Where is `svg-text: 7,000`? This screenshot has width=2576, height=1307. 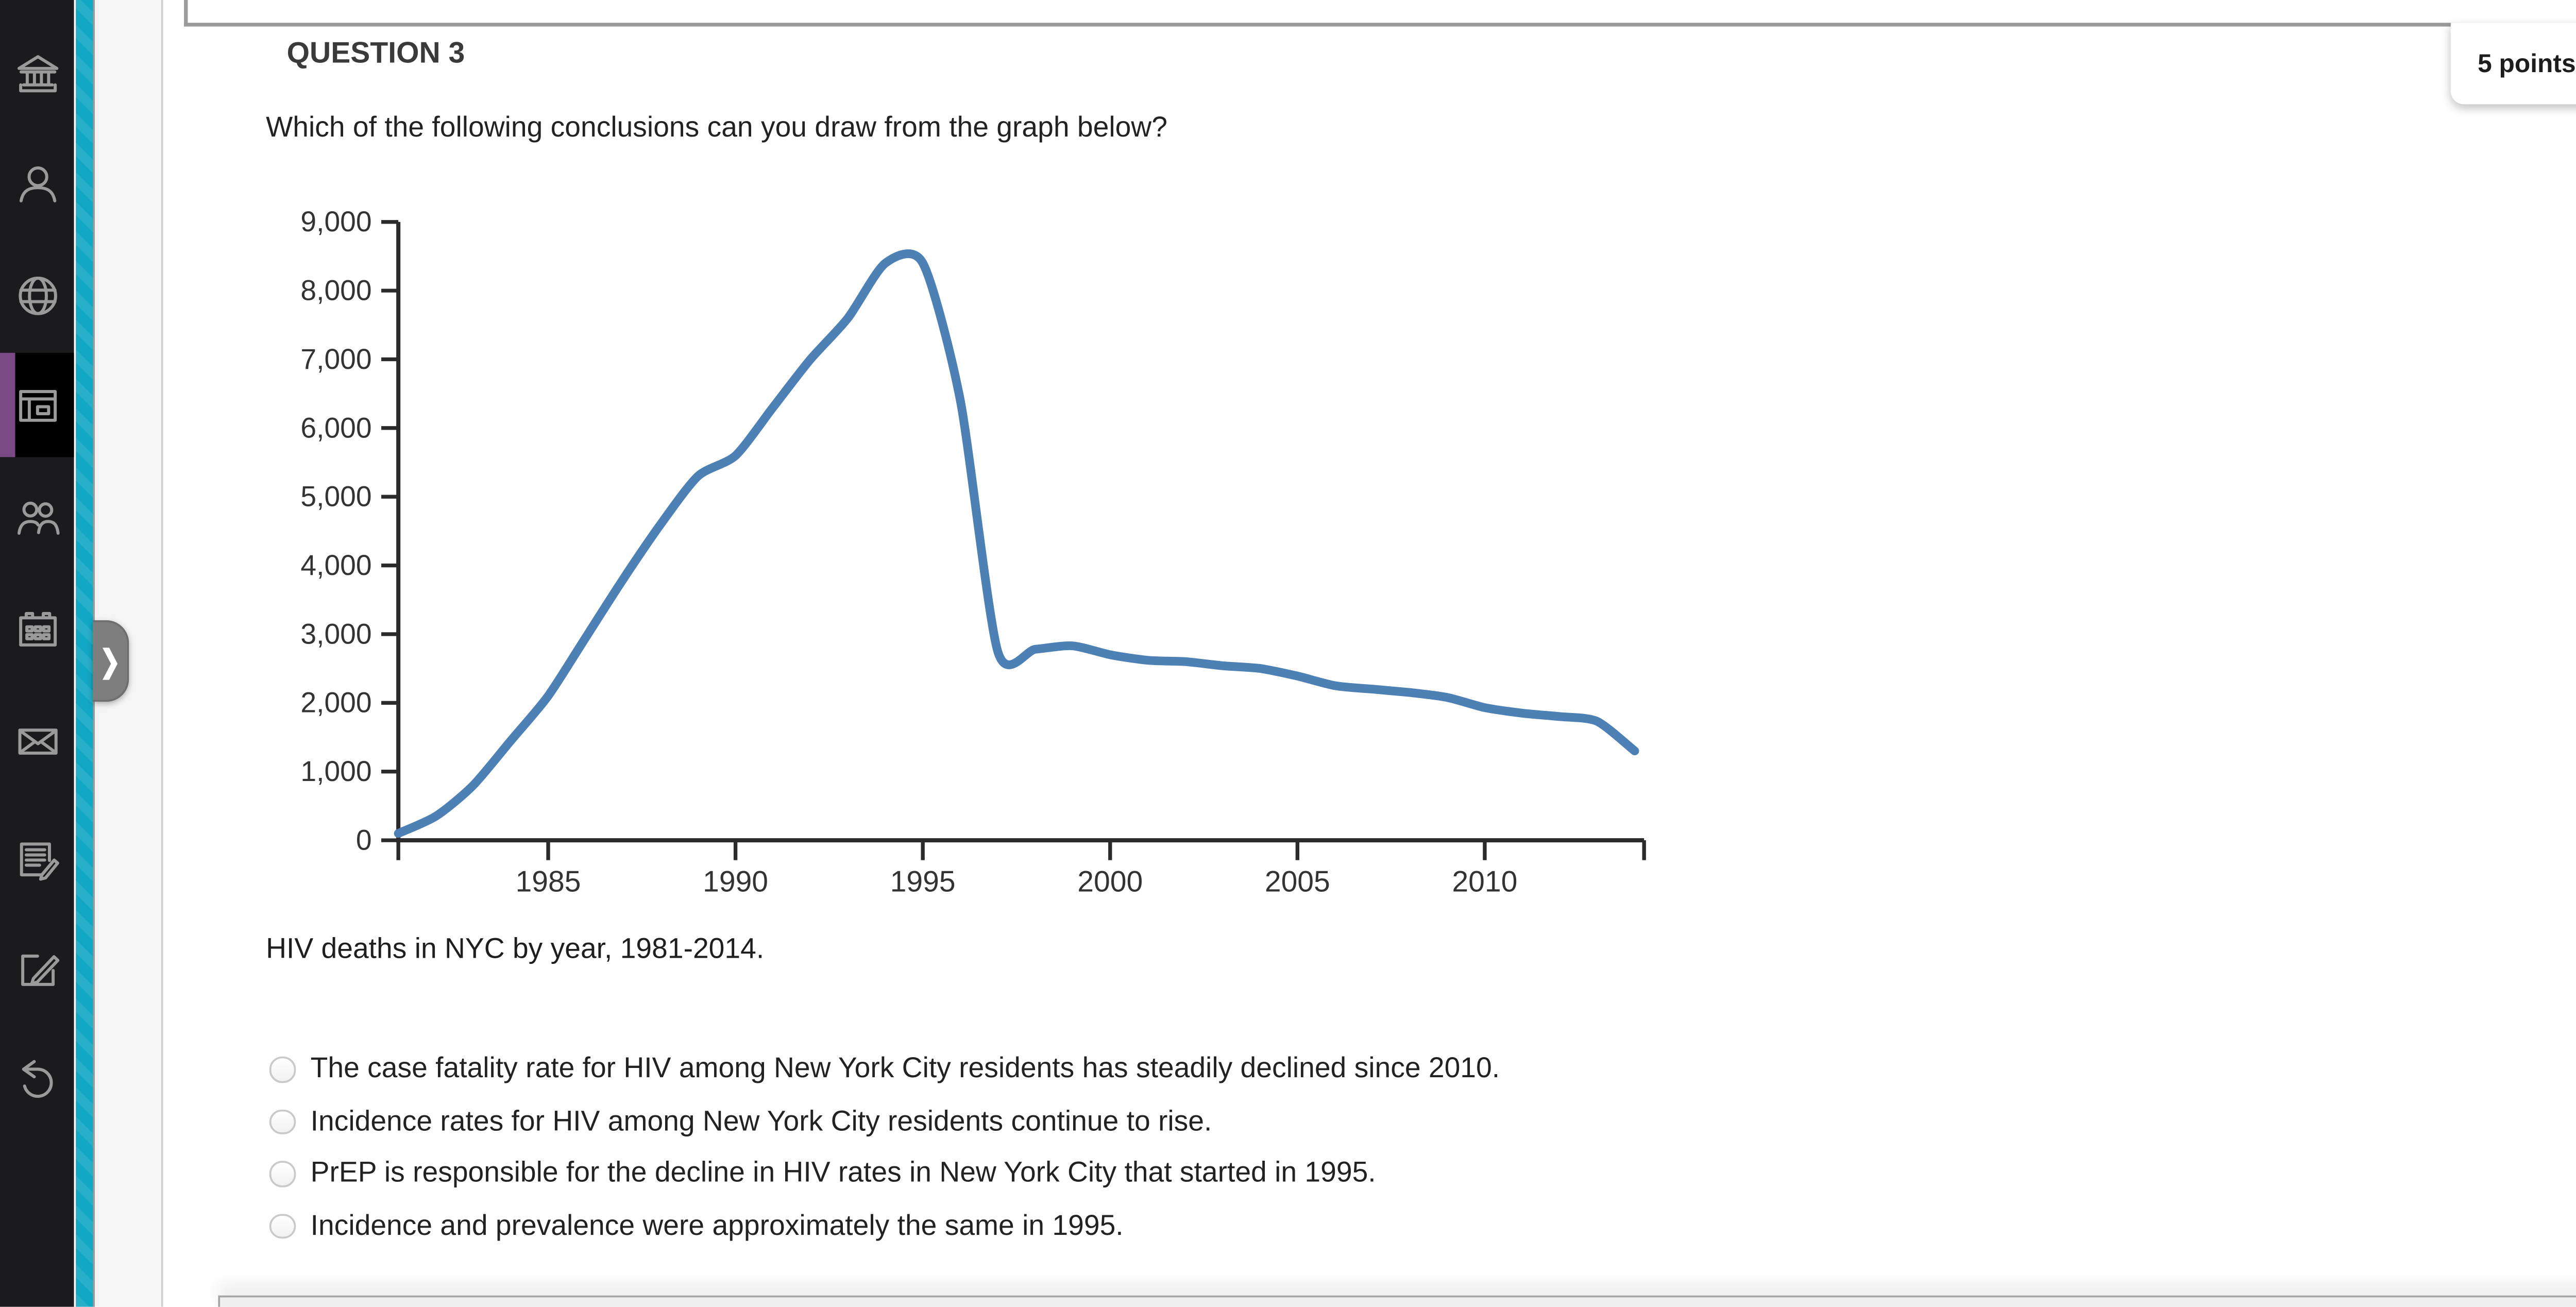
svg-text: 7,000 is located at coordinates (336, 359).